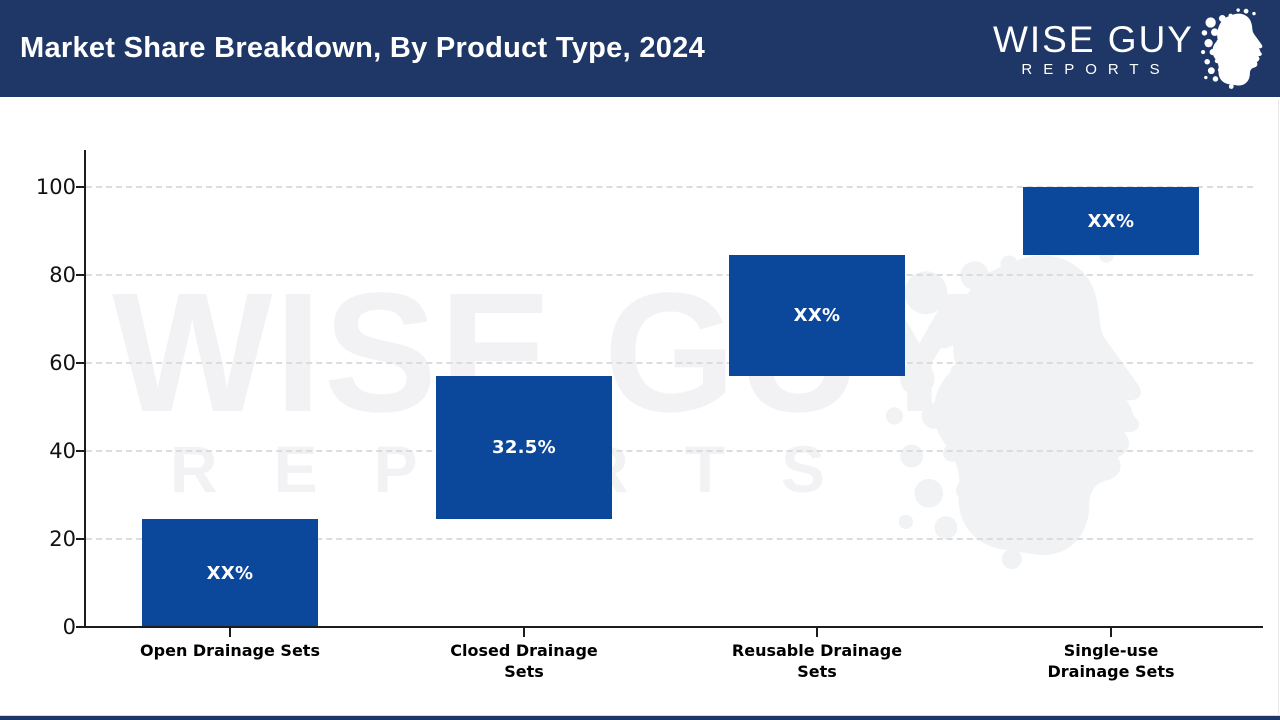  I want to click on bar: 32.5%, so click(524, 448).